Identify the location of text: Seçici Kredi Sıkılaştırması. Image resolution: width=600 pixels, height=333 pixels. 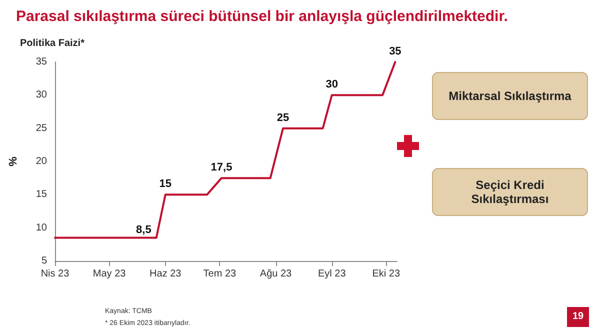
(510, 192).